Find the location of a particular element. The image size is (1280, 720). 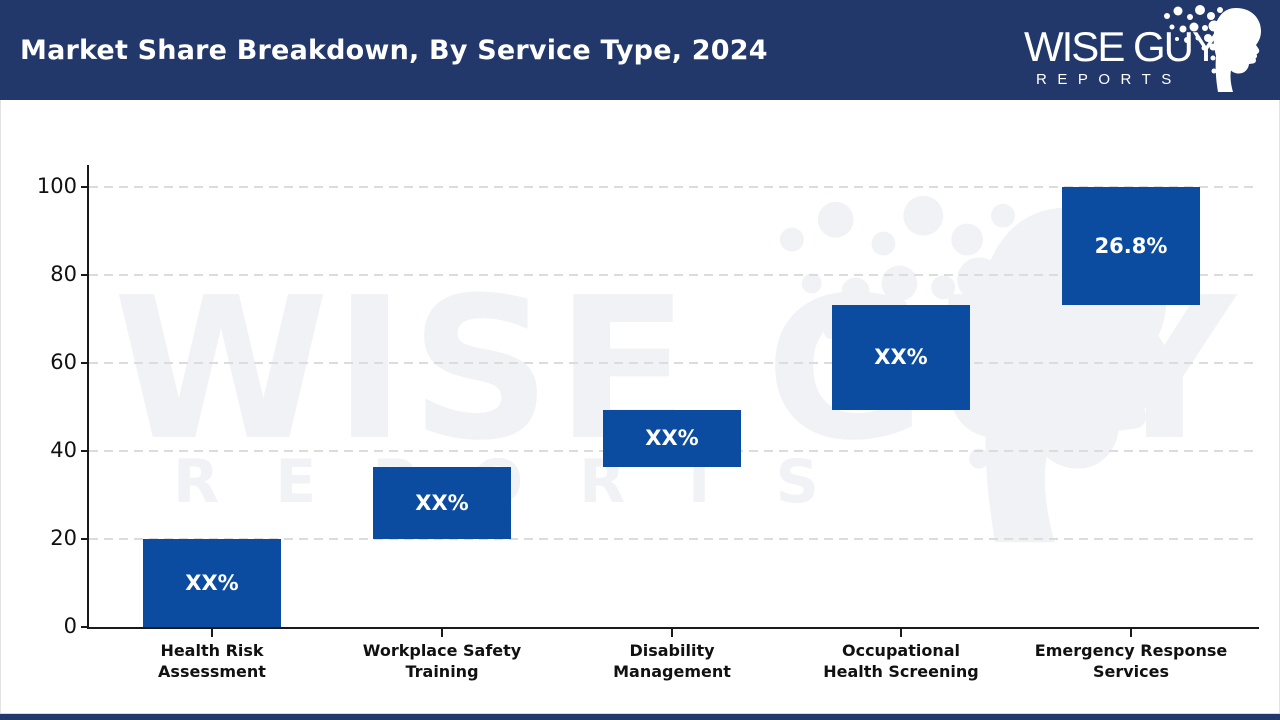

y-tick-label: 100 is located at coordinates (56, 186).